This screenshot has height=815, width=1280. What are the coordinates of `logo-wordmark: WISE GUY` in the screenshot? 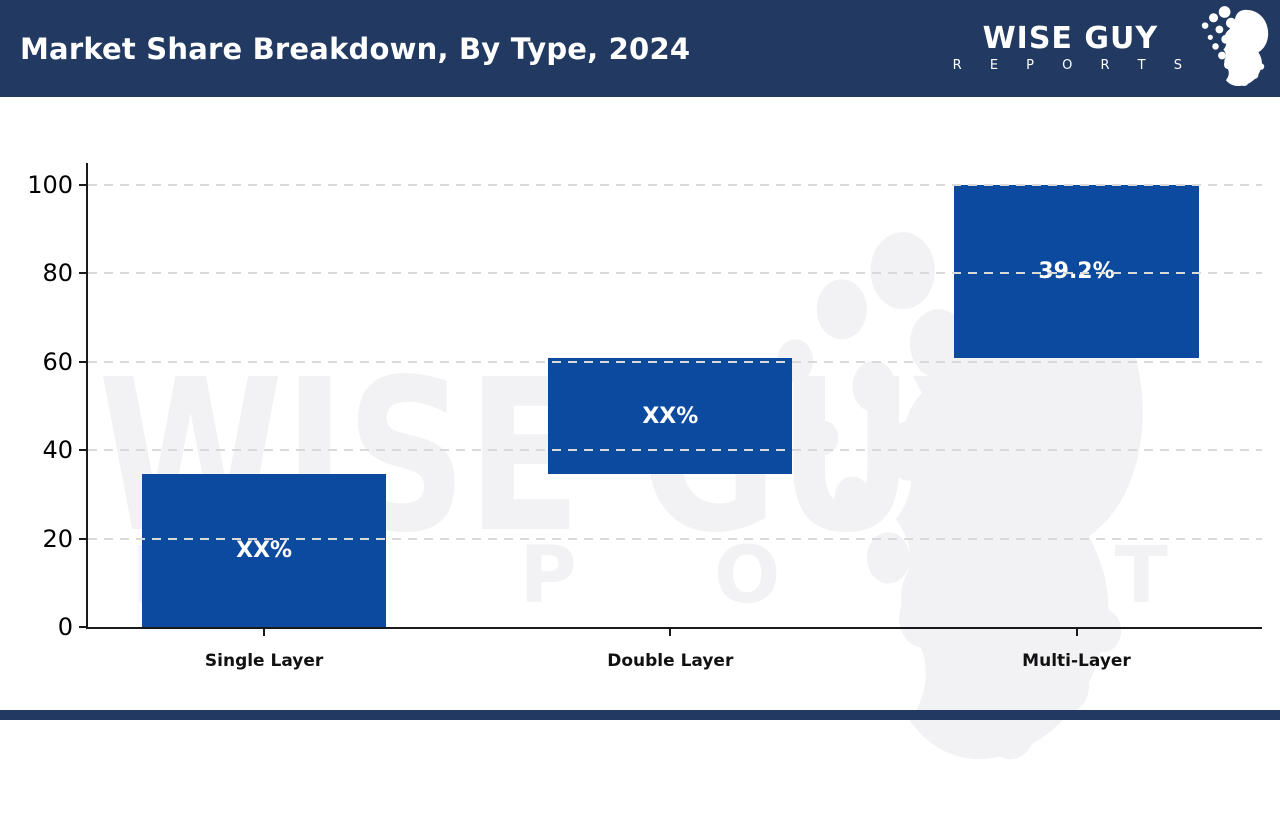 It's located at (1070, 38).